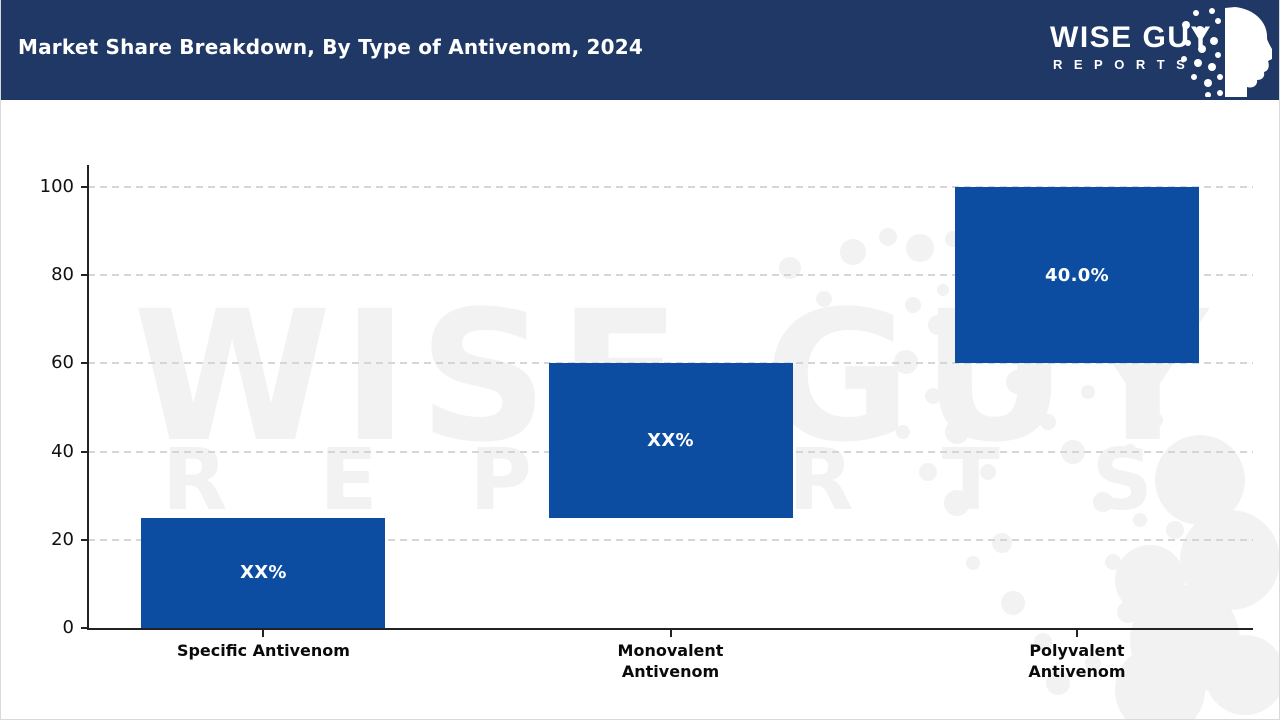  I want to click on y-axis, so click(88, 397).